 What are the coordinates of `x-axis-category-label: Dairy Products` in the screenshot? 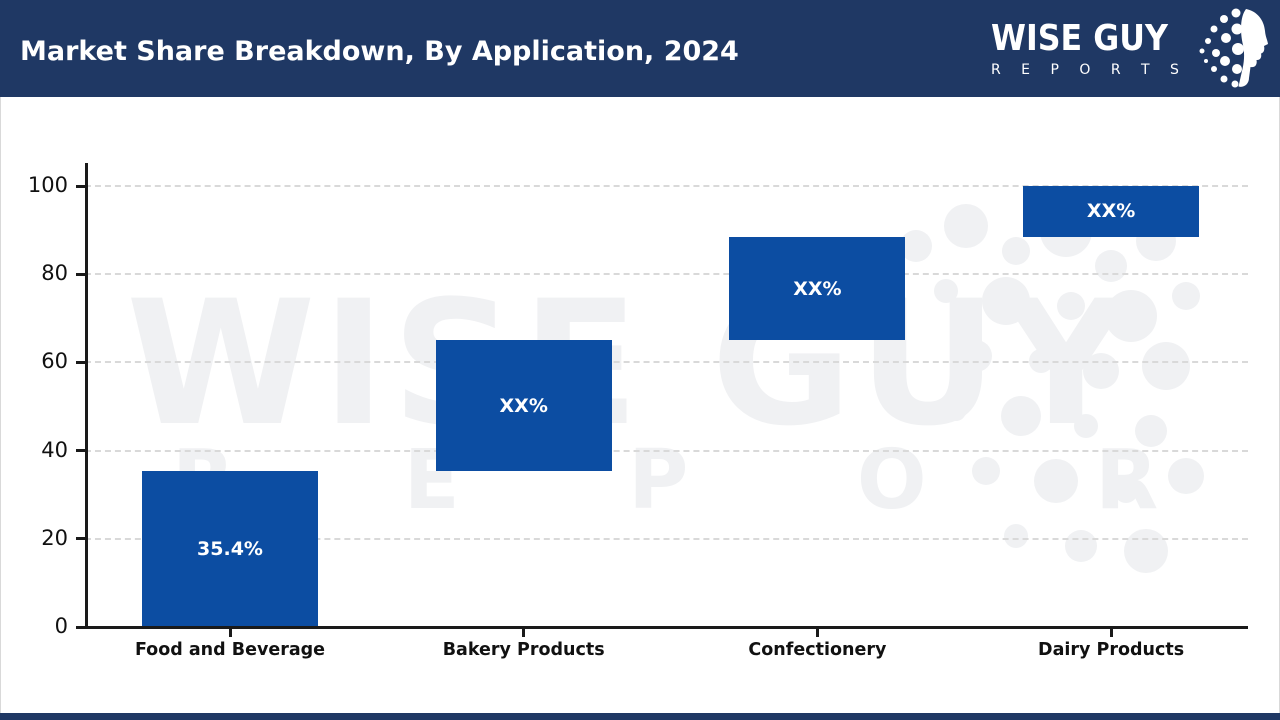 It's located at (1111, 650).